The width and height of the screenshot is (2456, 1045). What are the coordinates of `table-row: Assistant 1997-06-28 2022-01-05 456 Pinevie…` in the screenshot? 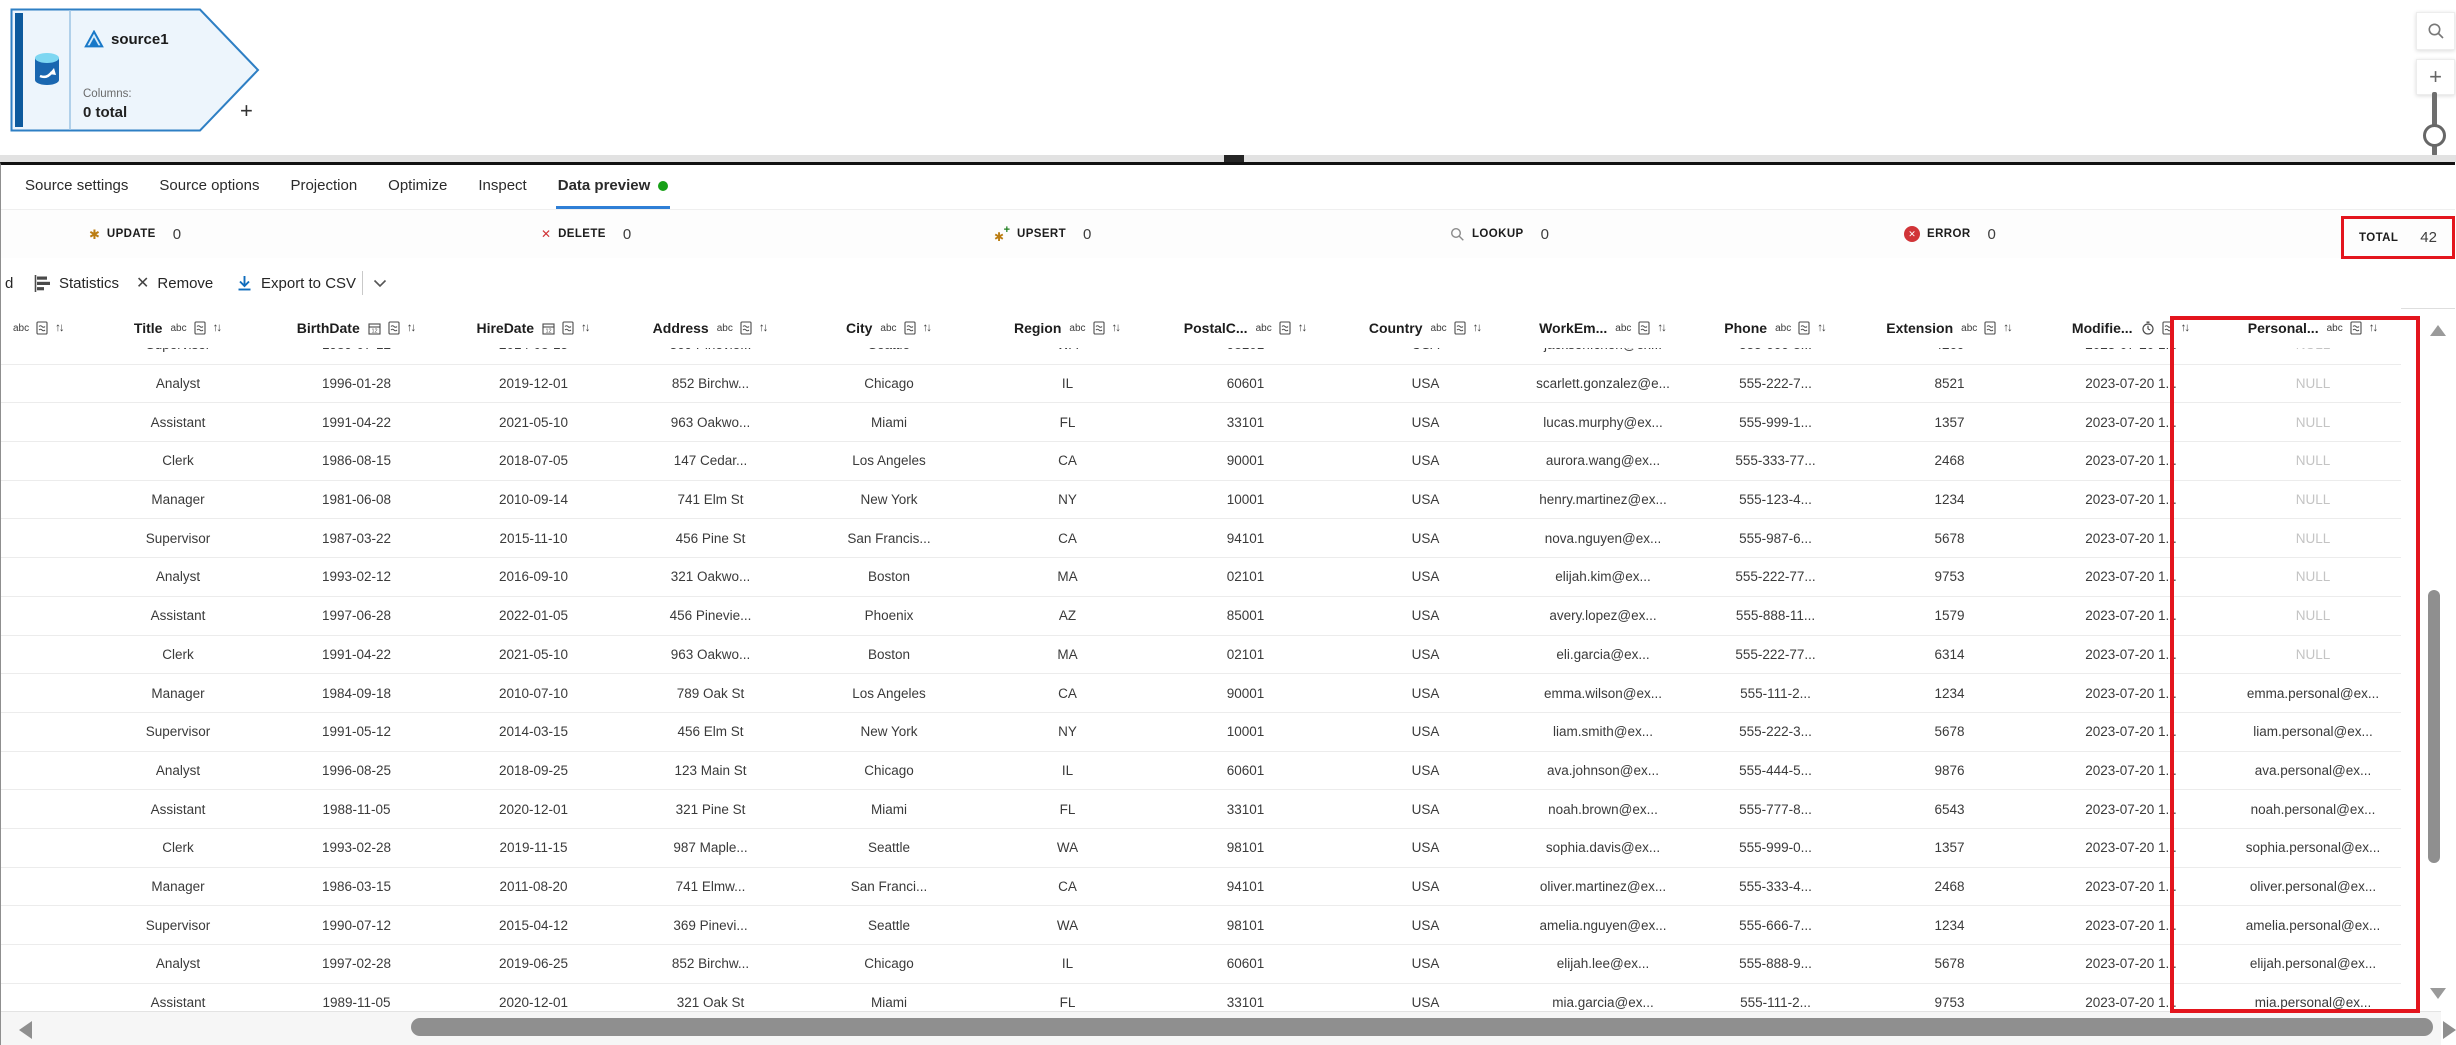 It's located at (1201, 616).